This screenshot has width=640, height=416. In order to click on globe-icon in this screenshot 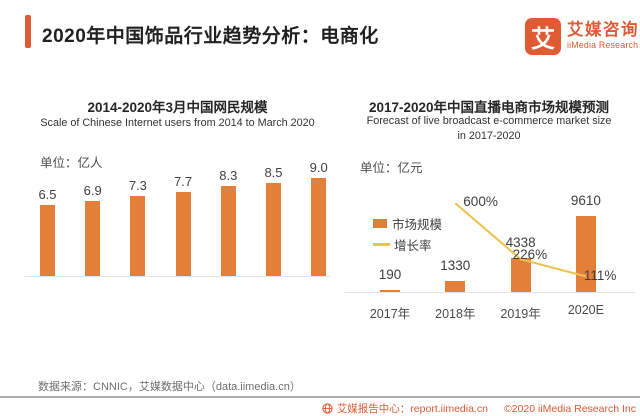, I will do `click(327, 408)`.